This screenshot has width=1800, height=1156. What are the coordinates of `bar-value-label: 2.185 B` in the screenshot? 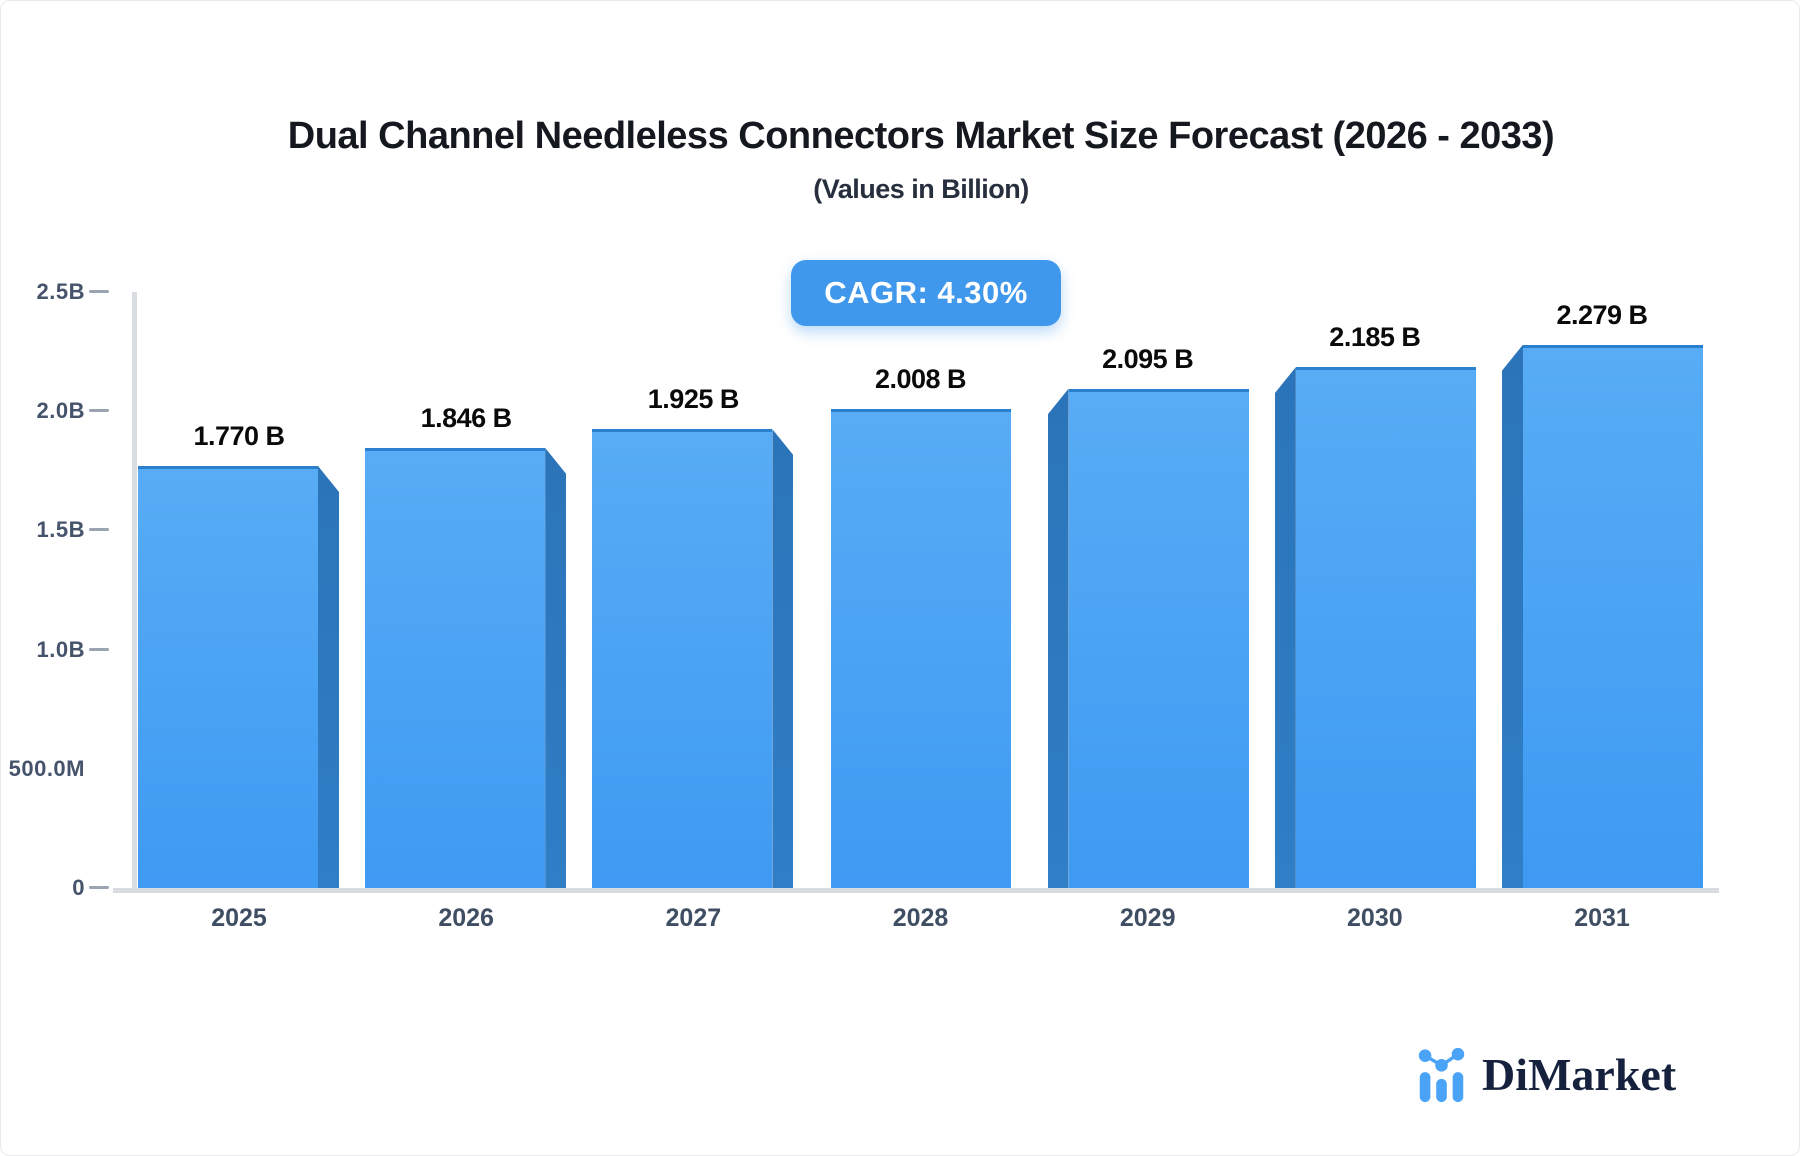 It's located at (1375, 337).